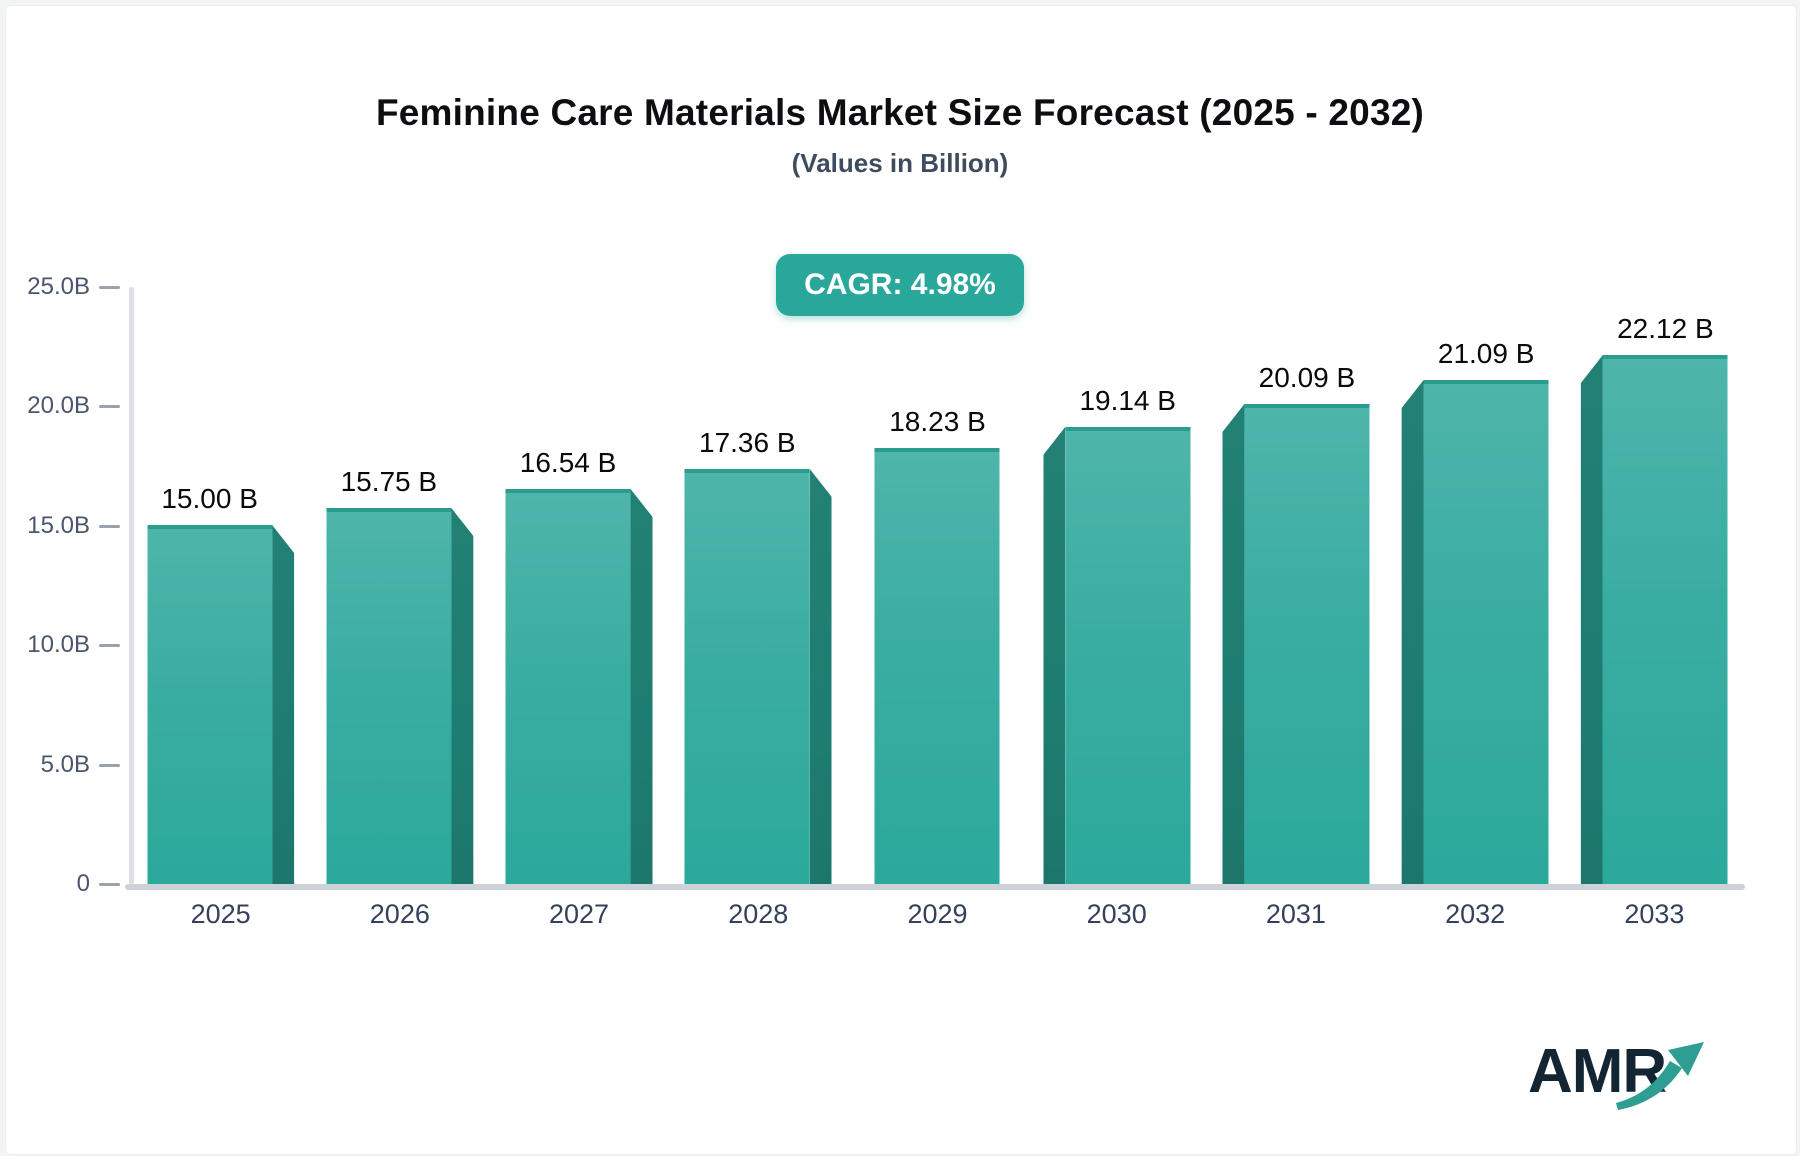 The height and width of the screenshot is (1156, 1800). Describe the element at coordinates (937, 421) in the screenshot. I see `bar-value-label: 18.23 B` at that location.